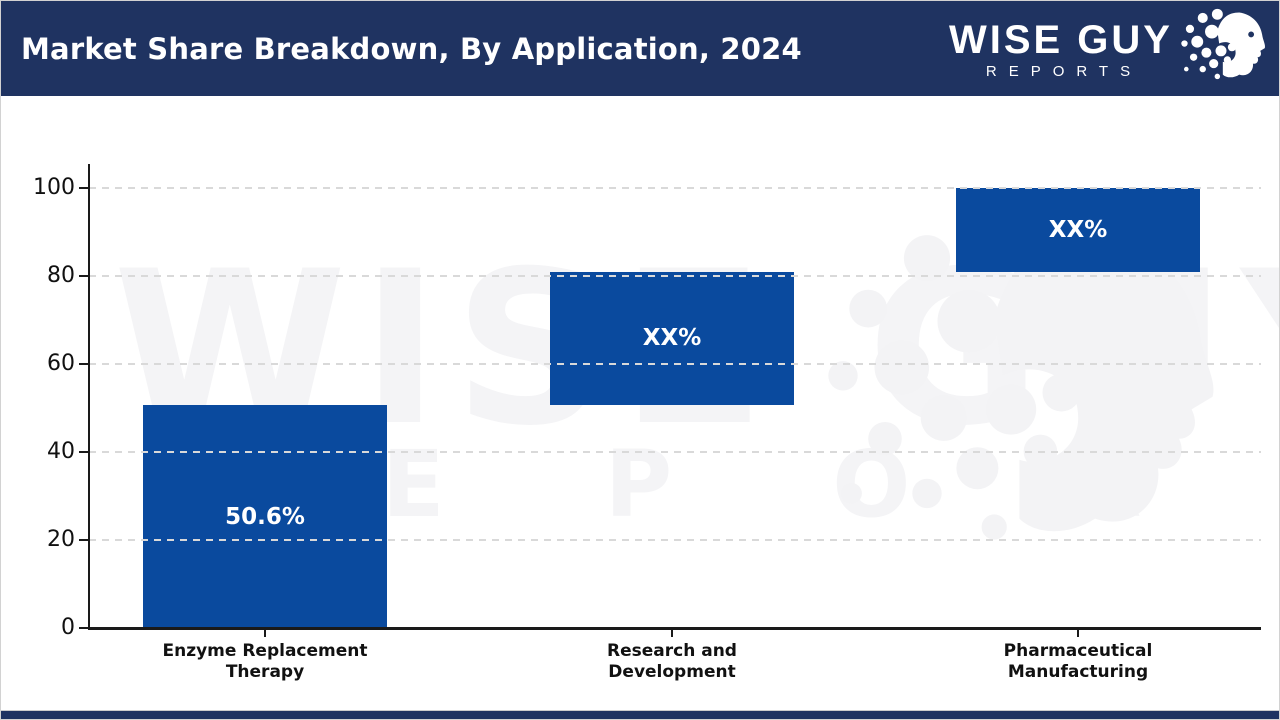 This screenshot has width=1280, height=720. What do you see at coordinates (1060, 39) in the screenshot?
I see `logo-text-wiseguy: WISE GUY` at bounding box center [1060, 39].